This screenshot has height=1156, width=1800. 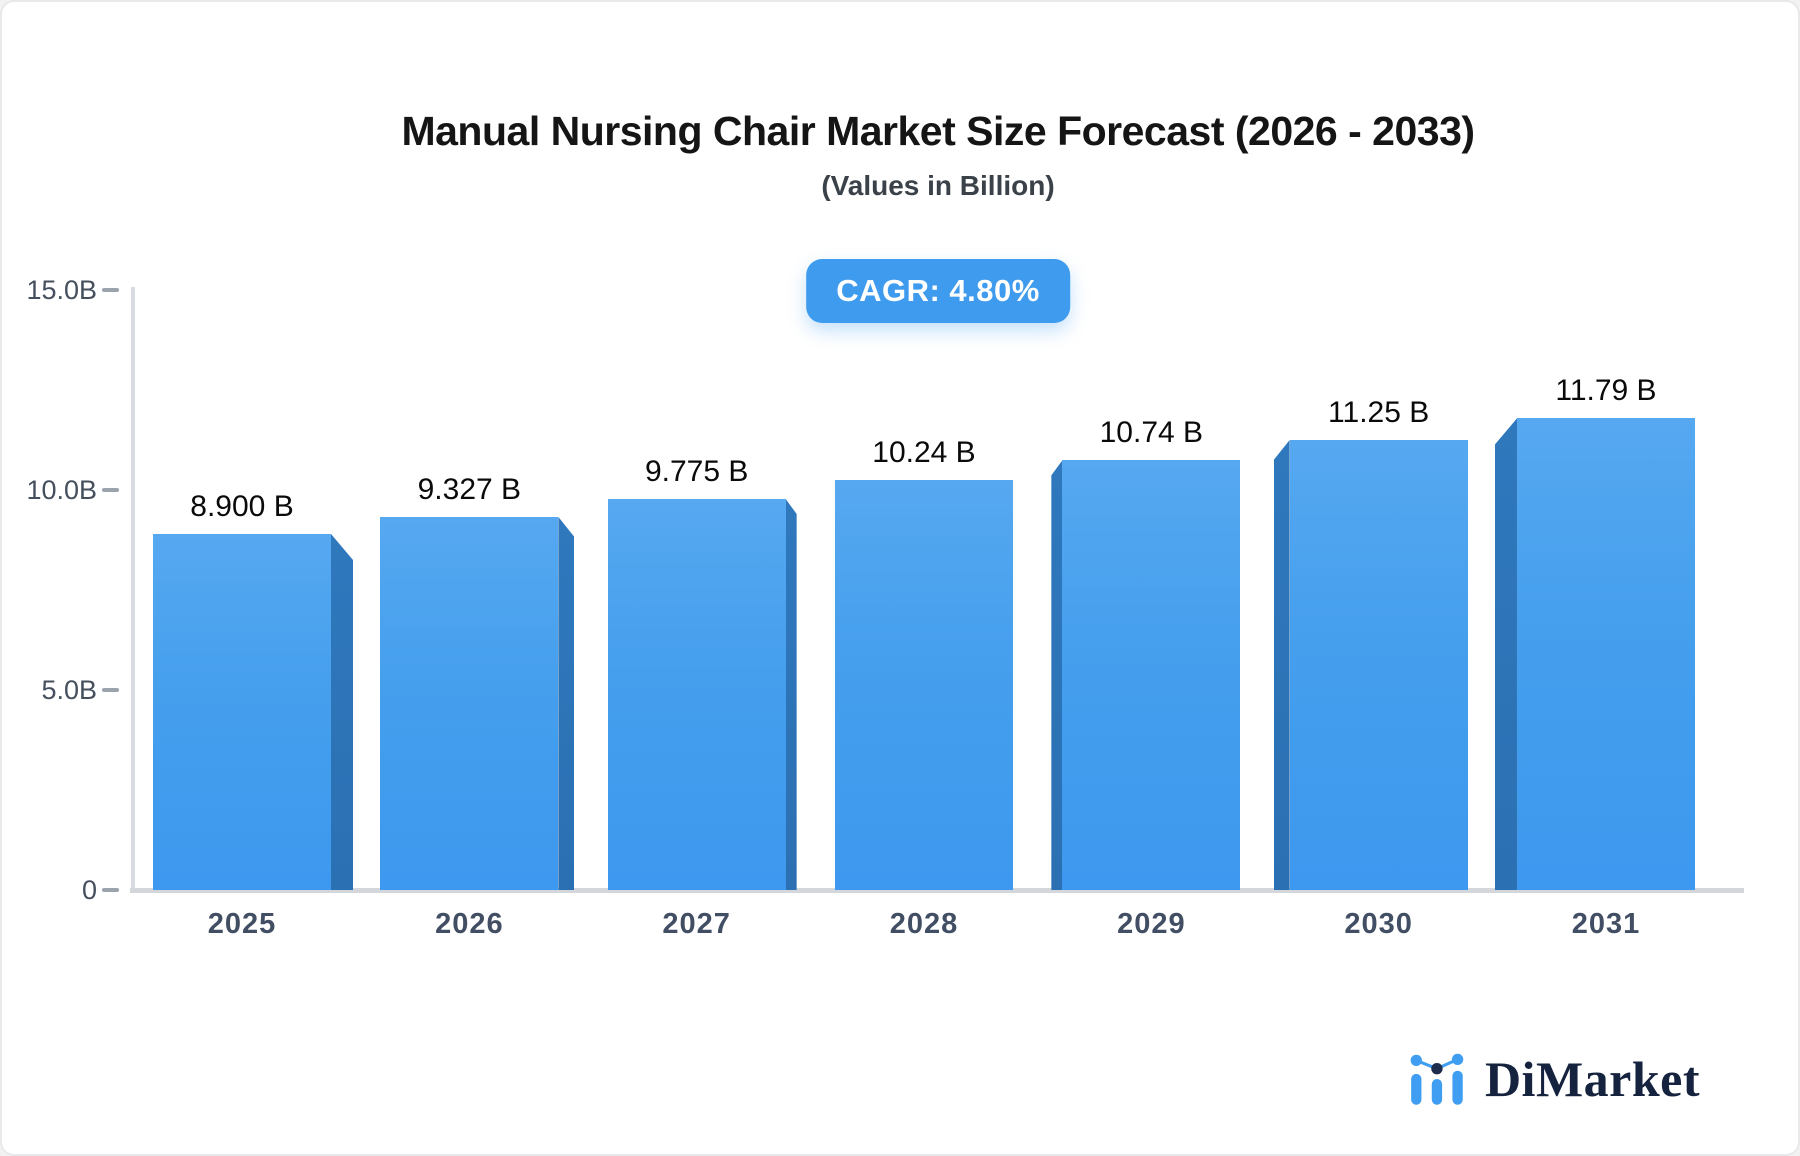 I want to click on x-axis-label-2025: 2025, so click(x=242, y=924).